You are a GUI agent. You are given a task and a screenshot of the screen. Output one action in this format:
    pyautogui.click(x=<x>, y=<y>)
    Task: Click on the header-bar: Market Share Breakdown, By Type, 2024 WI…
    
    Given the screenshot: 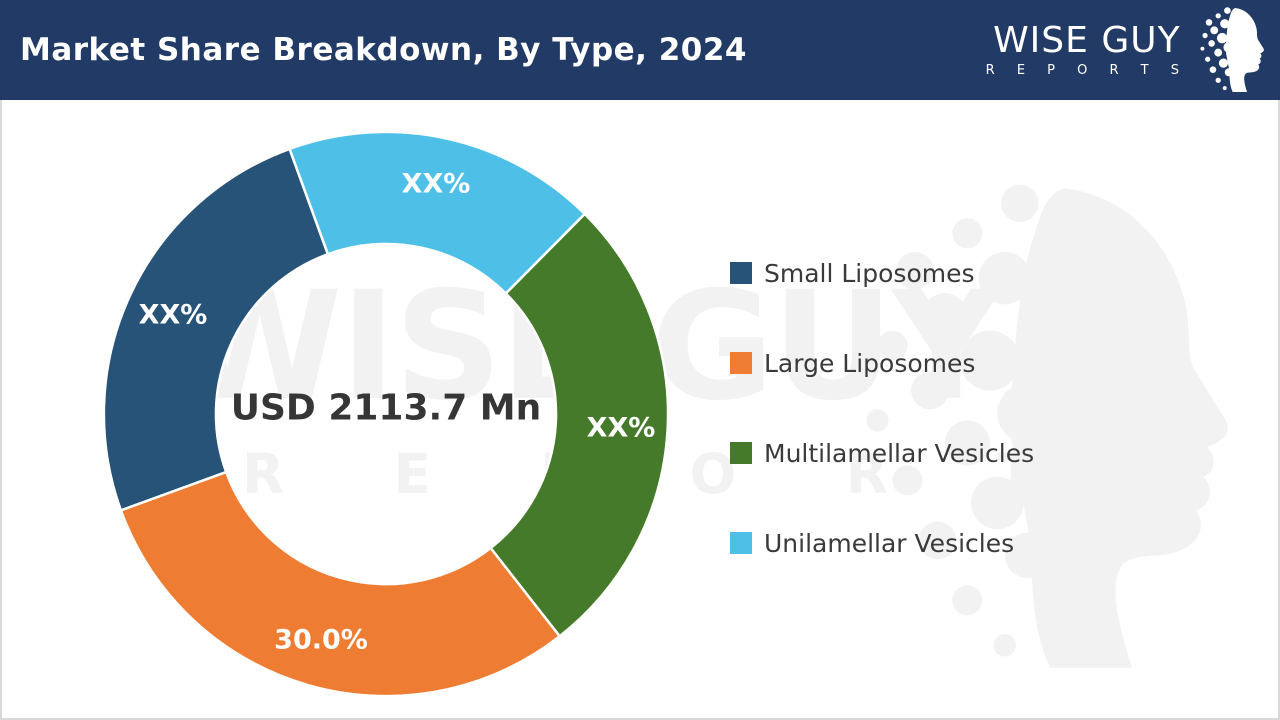 What is the action you would take?
    pyautogui.click(x=640, y=50)
    